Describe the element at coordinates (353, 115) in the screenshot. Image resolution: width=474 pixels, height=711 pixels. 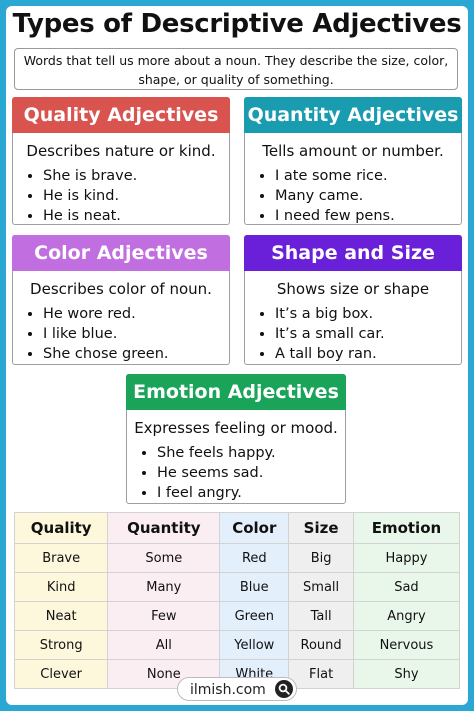
I see `quantity-card-title: Quantity Adjectives` at that location.